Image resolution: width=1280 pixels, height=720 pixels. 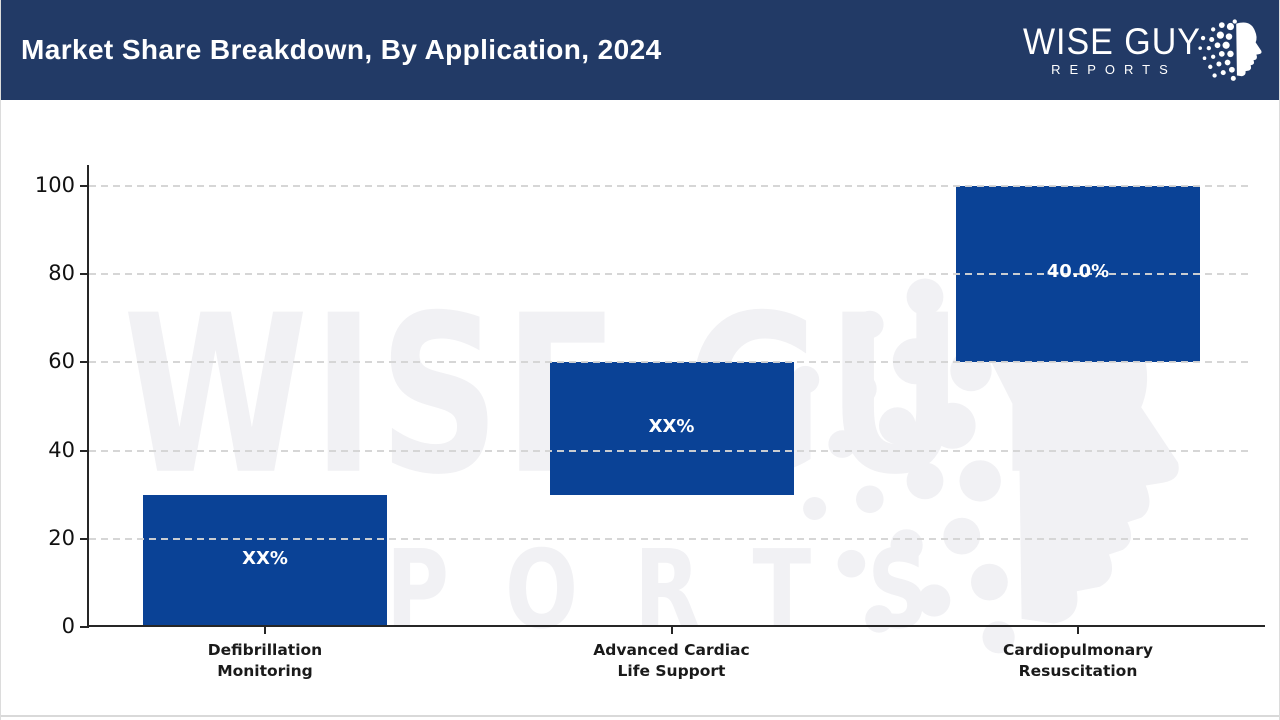 I want to click on y-axis-spine, so click(x=88, y=396).